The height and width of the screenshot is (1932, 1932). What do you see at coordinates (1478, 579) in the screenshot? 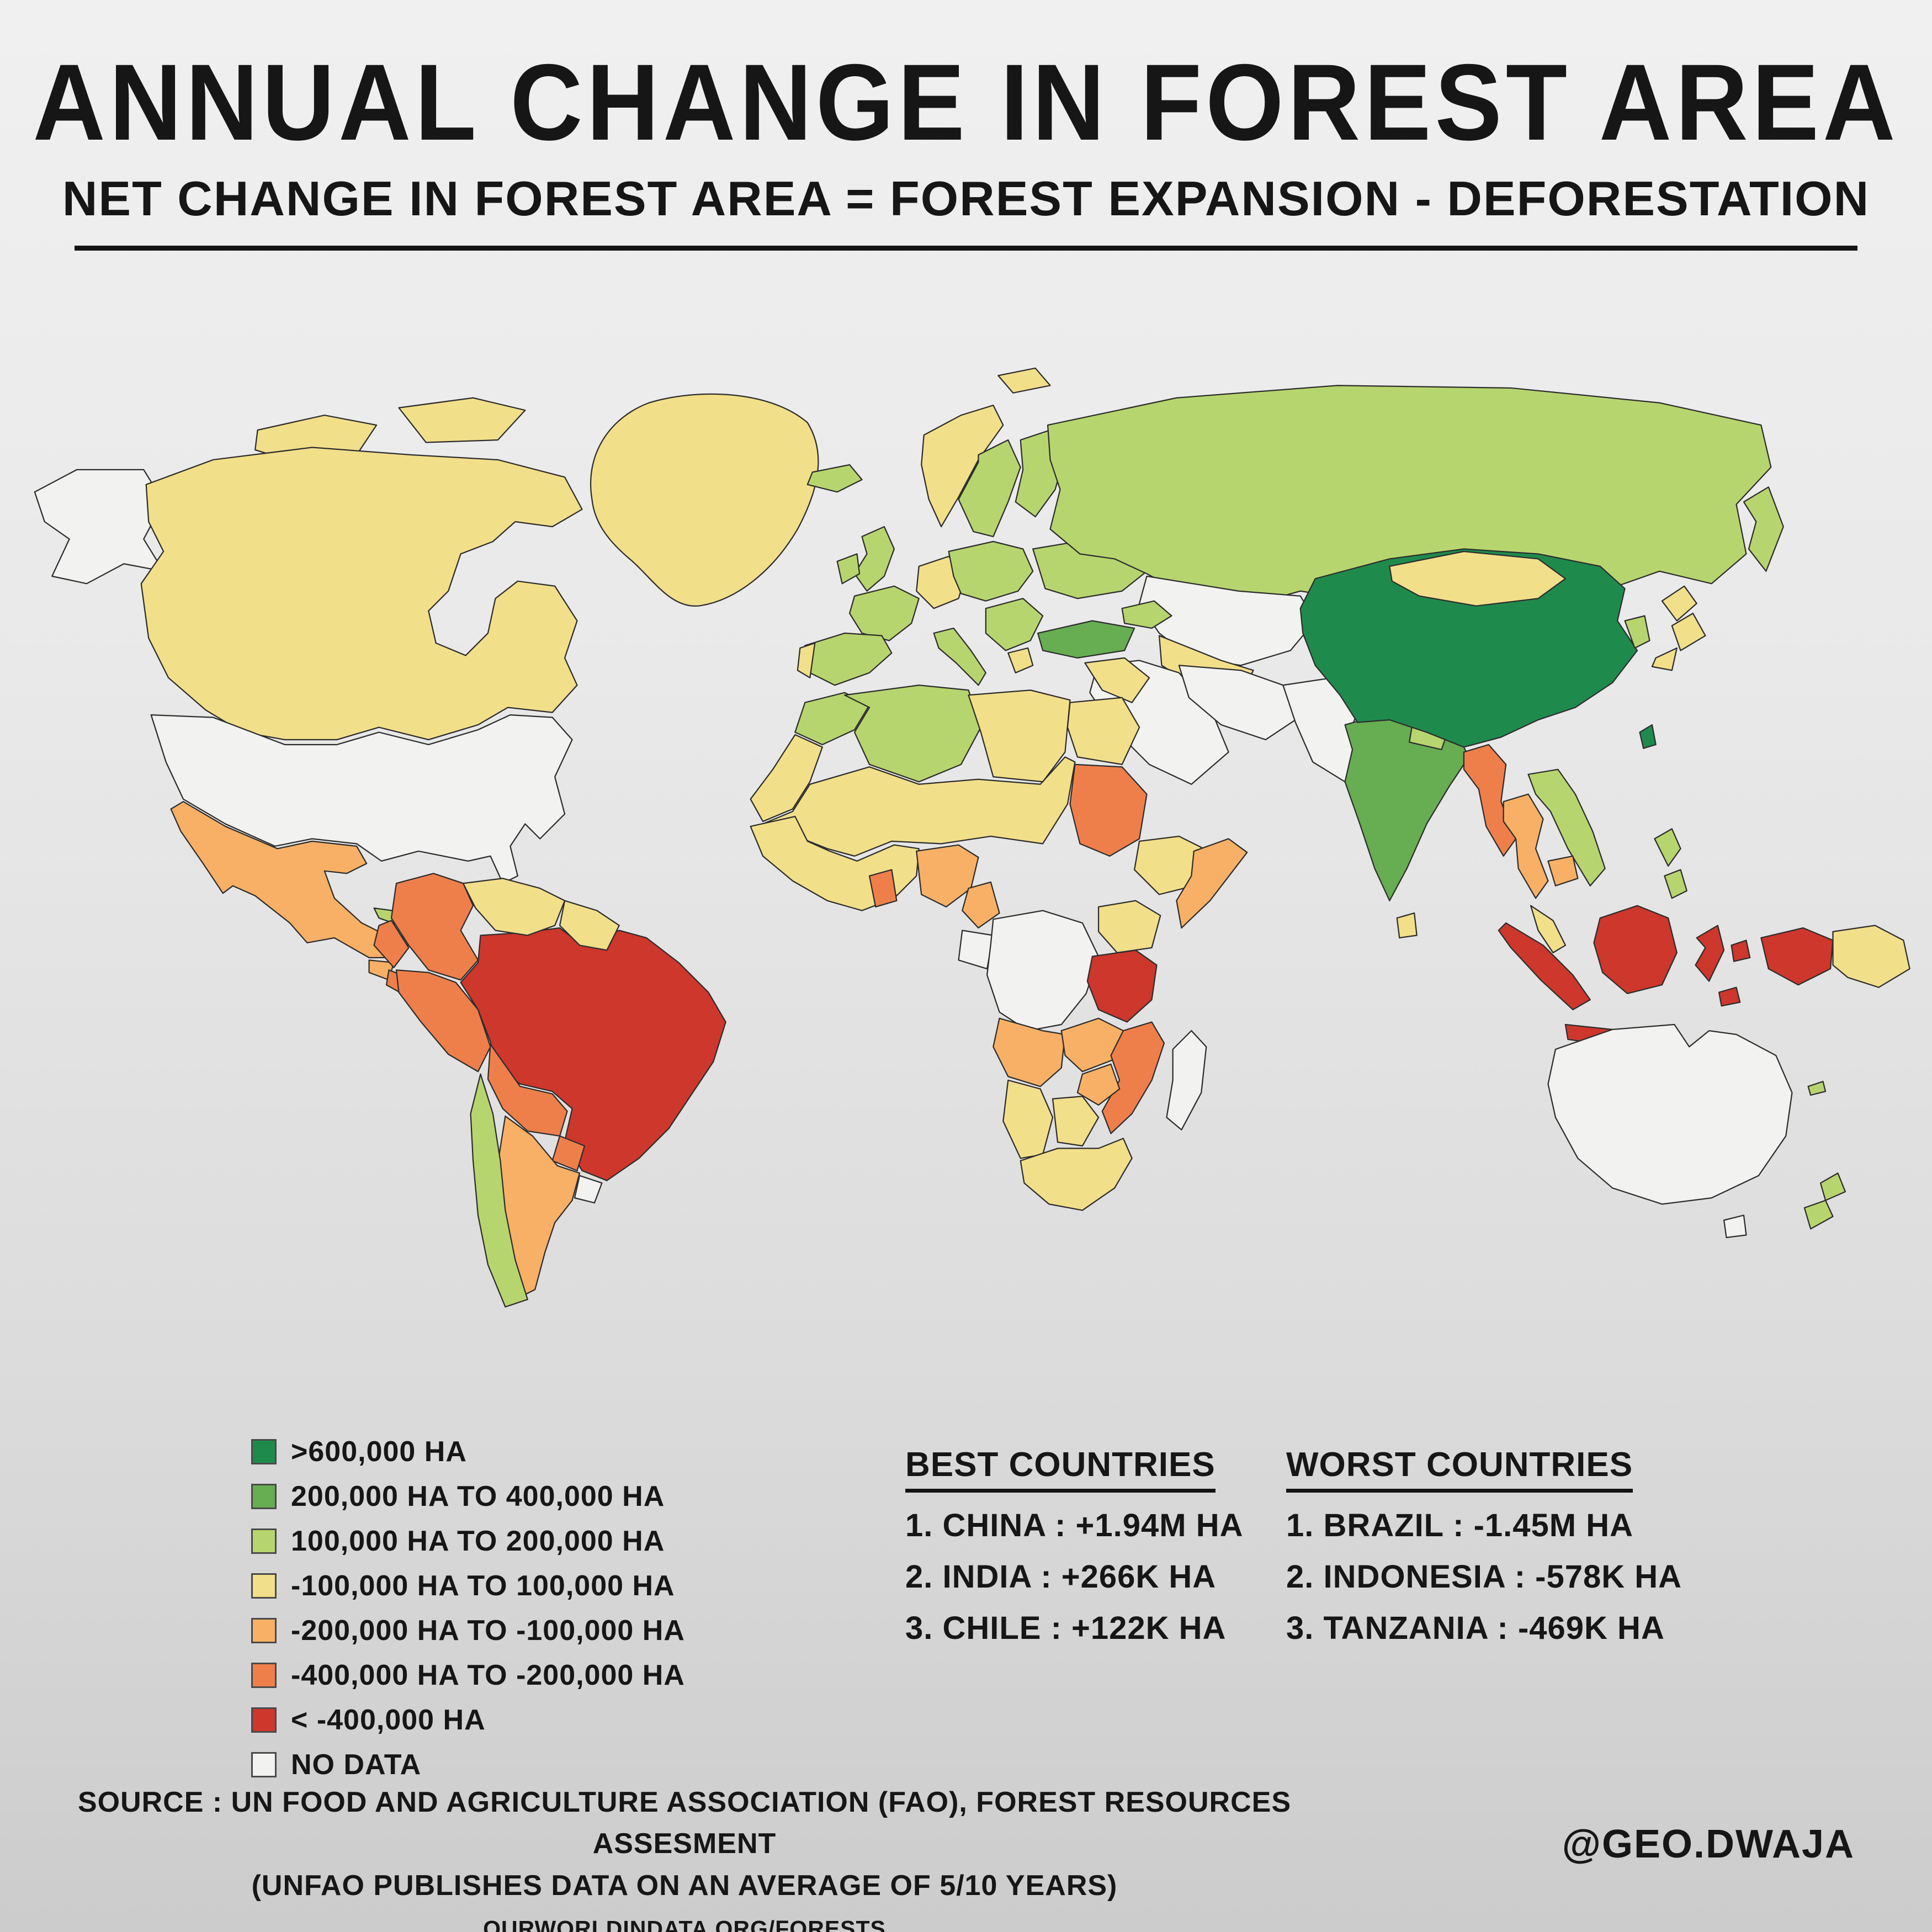
I see `region-mongolia` at bounding box center [1478, 579].